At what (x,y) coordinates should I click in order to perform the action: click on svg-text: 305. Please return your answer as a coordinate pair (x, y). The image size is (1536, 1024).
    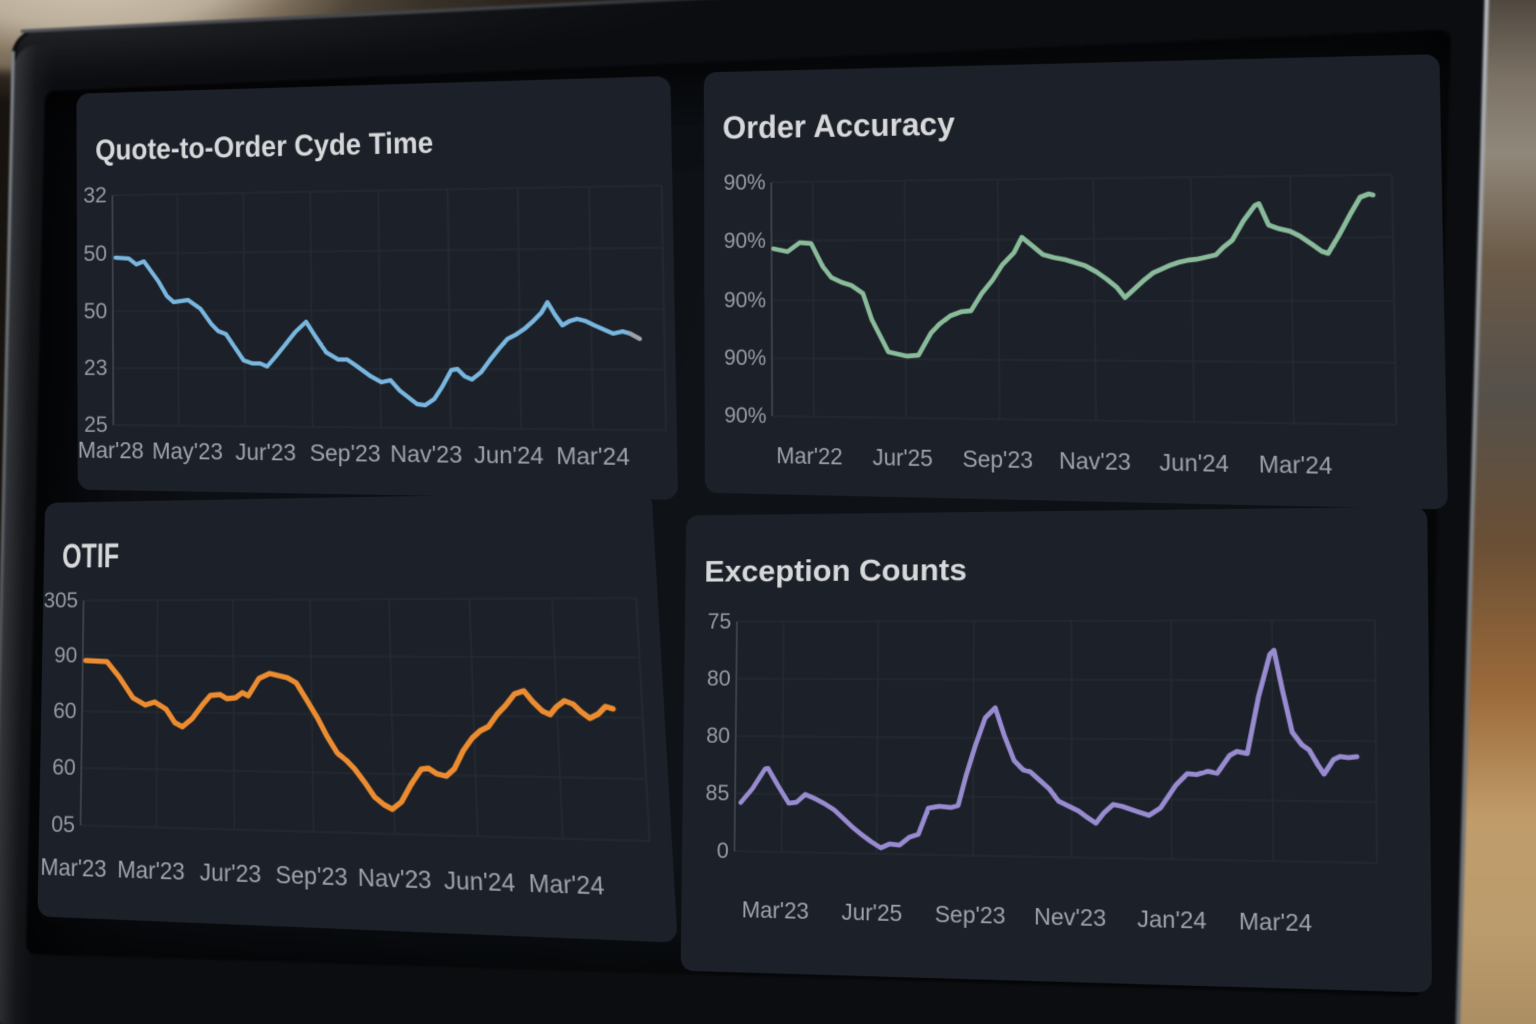
    Looking at the image, I should click on (60, 601).